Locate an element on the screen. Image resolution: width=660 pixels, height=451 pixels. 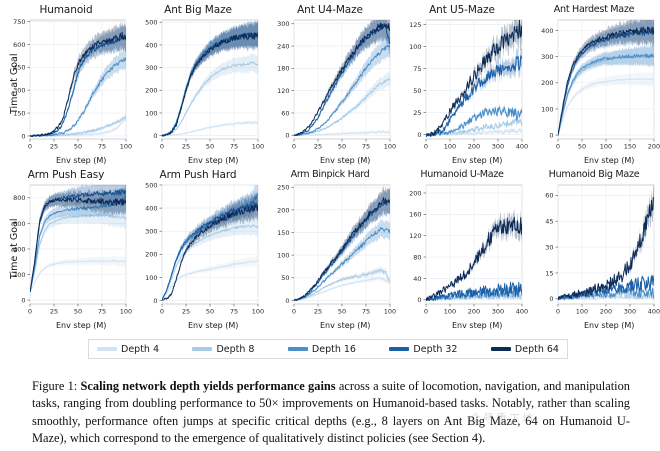
legend-label: Depth 16 is located at coordinates (333, 349).